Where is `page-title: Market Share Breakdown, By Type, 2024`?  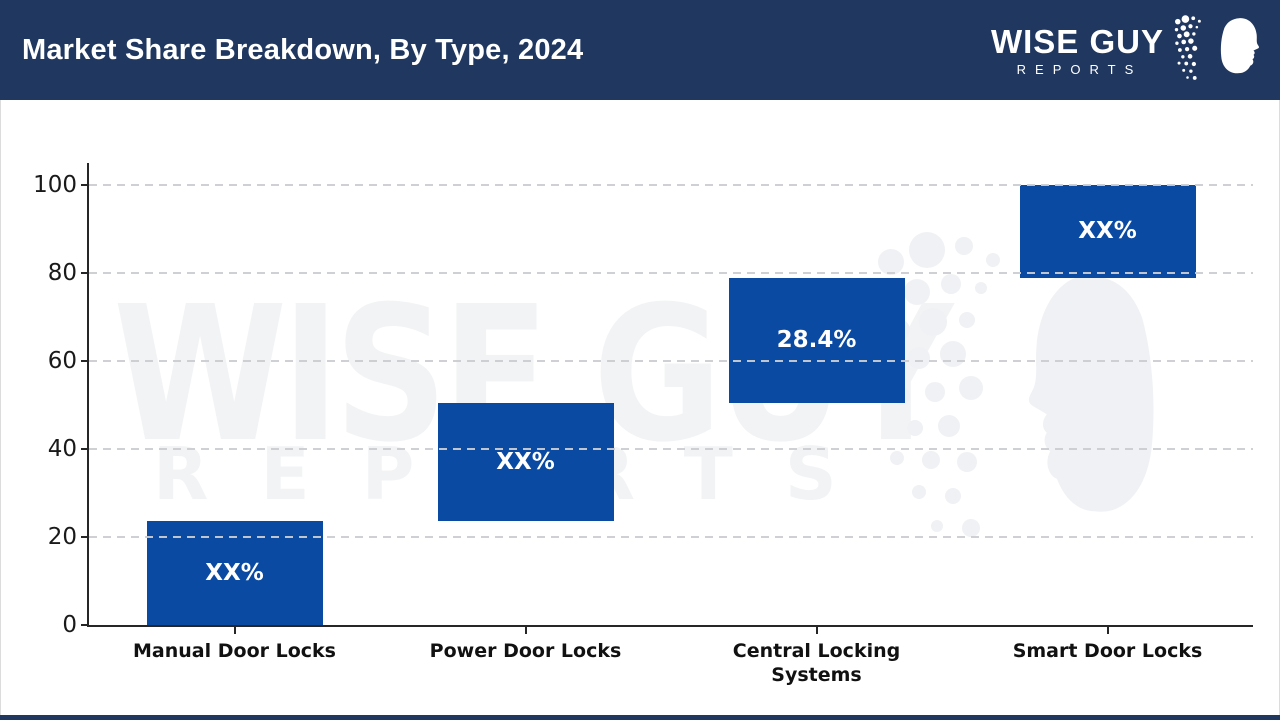
page-title: Market Share Breakdown, By Type, 2024 is located at coordinates (303, 49).